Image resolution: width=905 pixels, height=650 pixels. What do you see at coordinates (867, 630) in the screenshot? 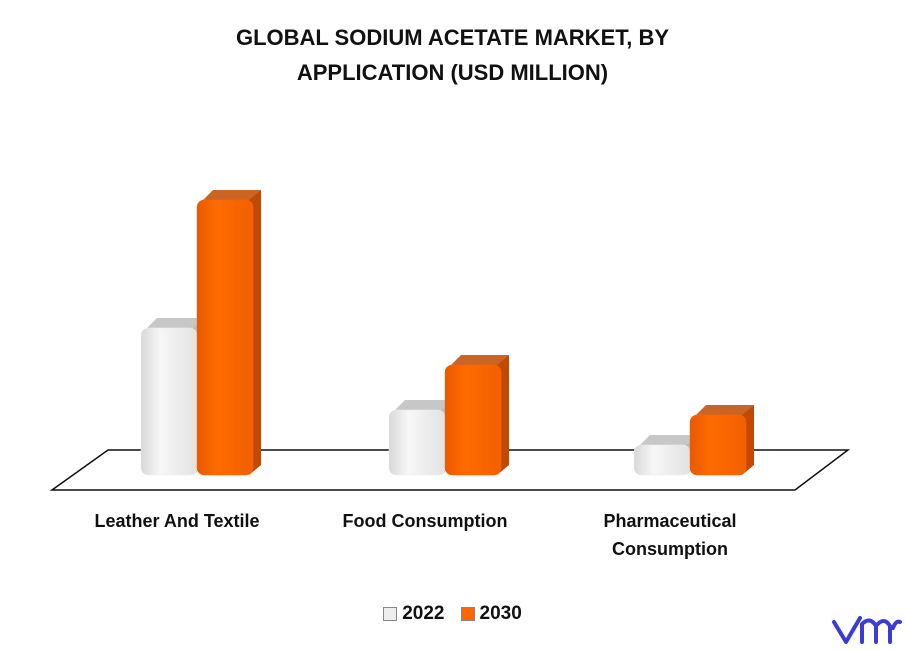
I see `logo` at bounding box center [867, 630].